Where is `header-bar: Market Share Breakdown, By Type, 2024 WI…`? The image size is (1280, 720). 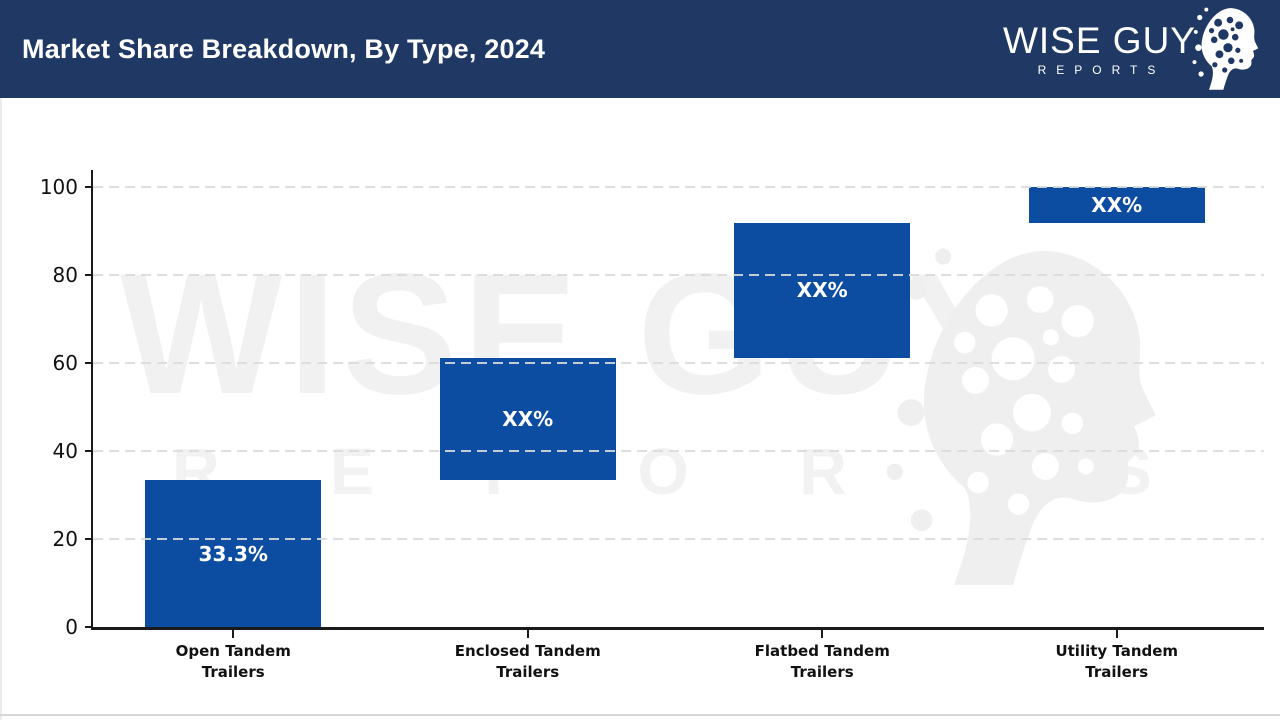 header-bar: Market Share Breakdown, By Type, 2024 WI… is located at coordinates (640, 49).